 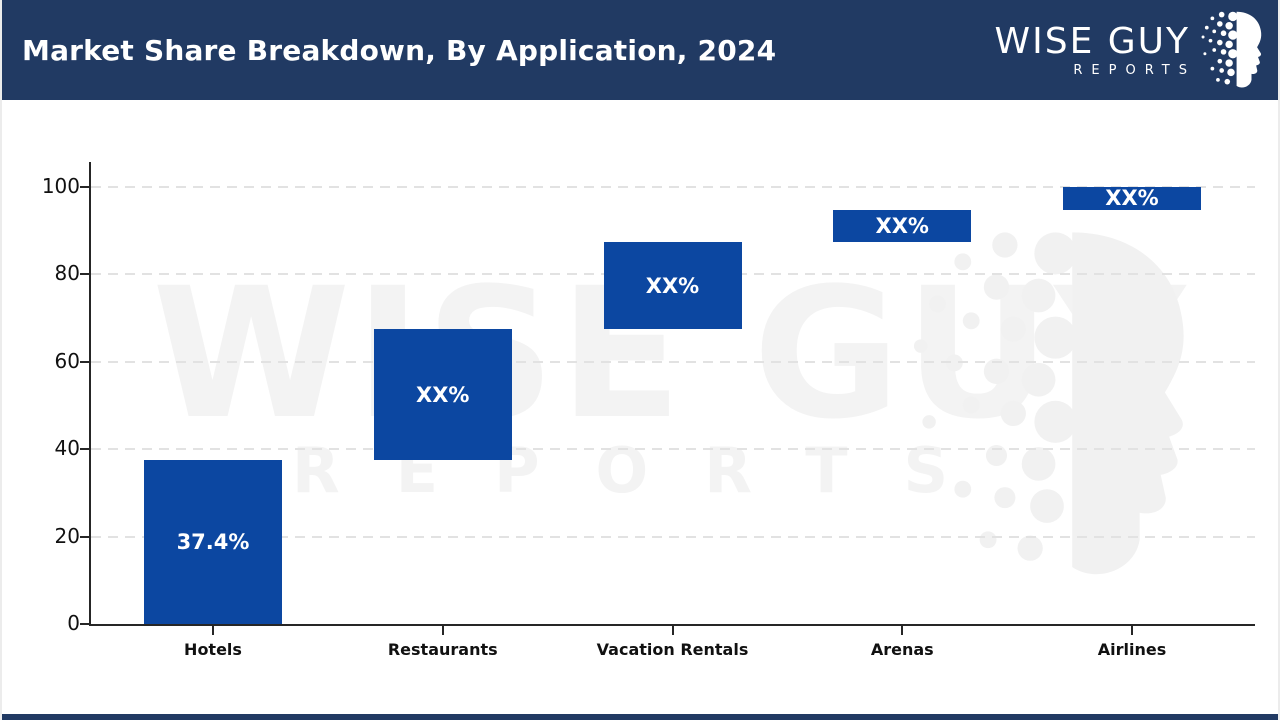 I want to click on x-tick-label: Arenas, so click(x=902, y=649).